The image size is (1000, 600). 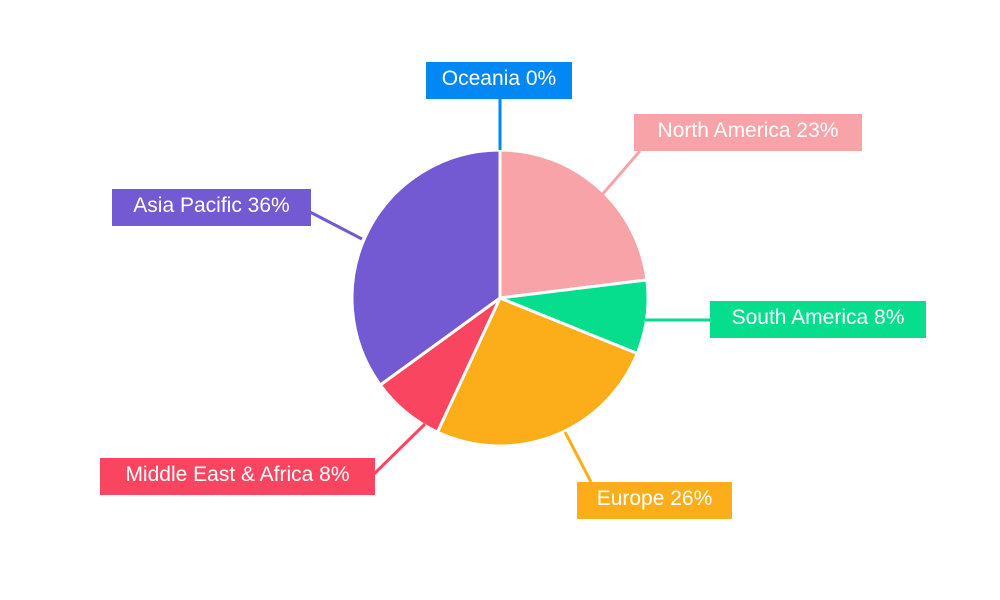 What do you see at coordinates (578, 457) in the screenshot?
I see `leader-line-europe` at bounding box center [578, 457].